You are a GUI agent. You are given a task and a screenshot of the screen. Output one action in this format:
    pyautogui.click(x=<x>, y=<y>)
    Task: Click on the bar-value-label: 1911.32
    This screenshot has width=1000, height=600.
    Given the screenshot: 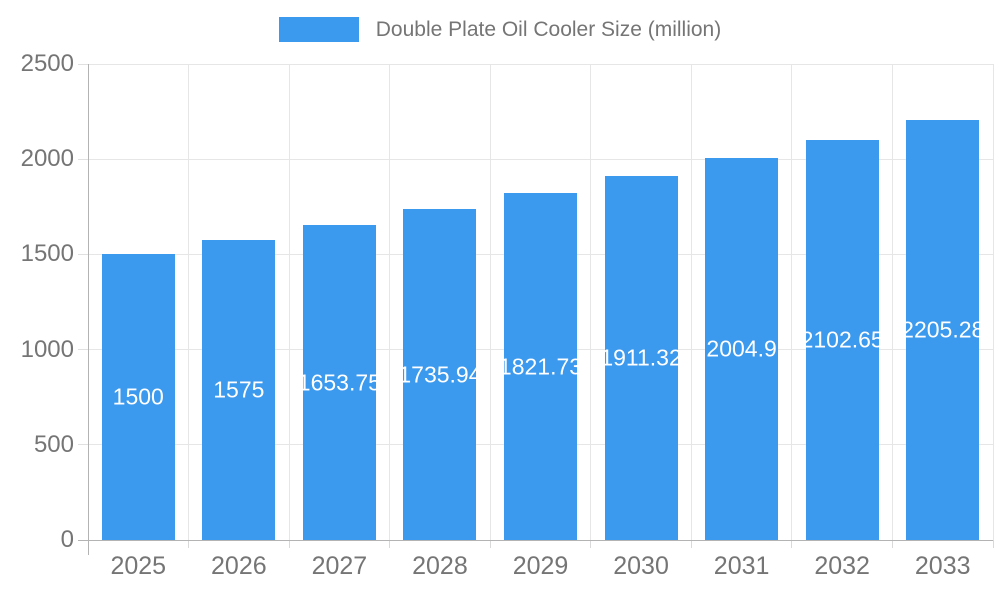 What is the action you would take?
    pyautogui.click(x=641, y=357)
    